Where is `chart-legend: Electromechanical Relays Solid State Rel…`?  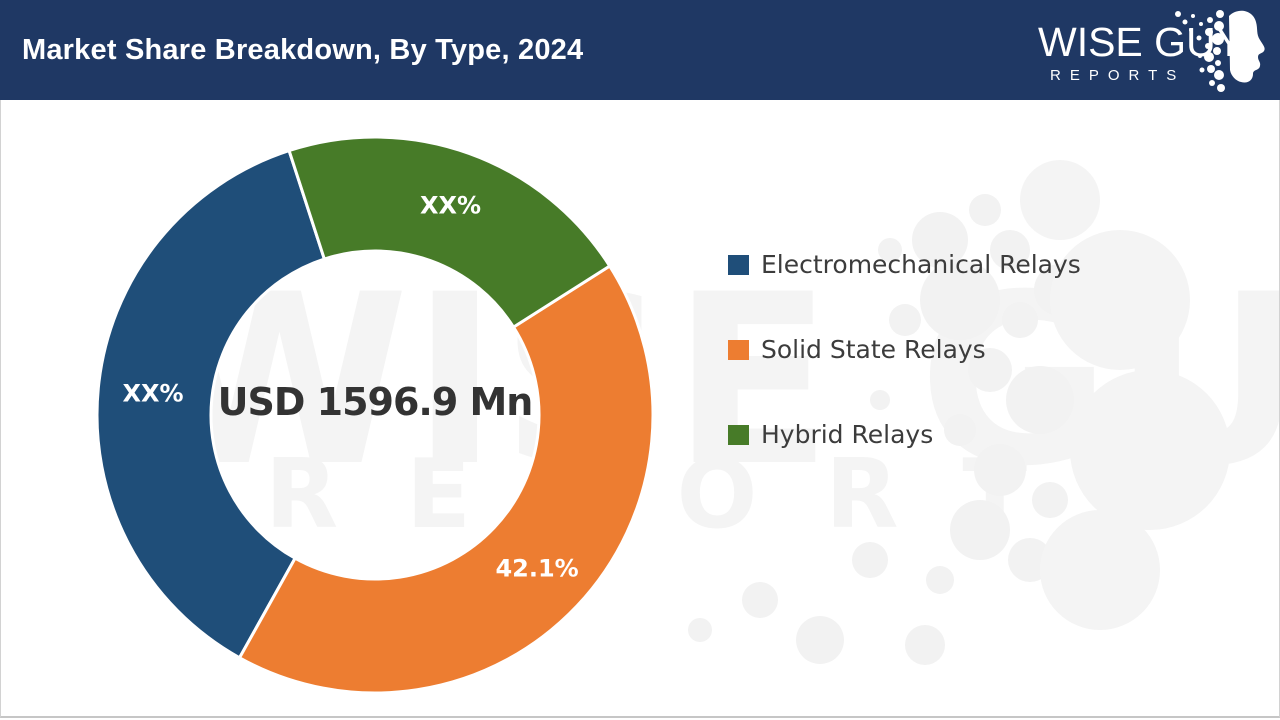
chart-legend: Electromechanical Relays Solid State Rel… is located at coordinates (904, 349).